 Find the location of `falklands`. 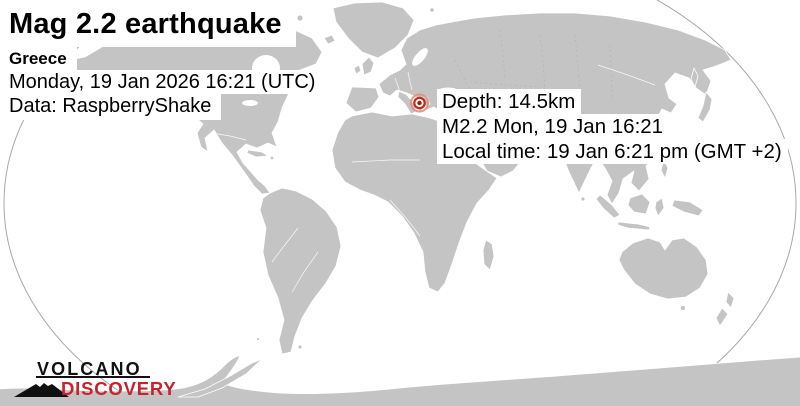

falklands is located at coordinates (300, 347).